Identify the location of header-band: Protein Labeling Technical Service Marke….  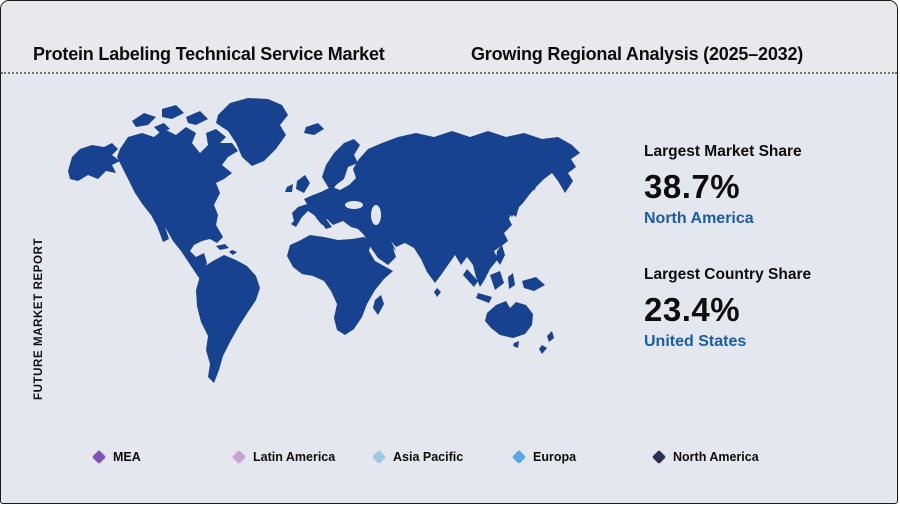
(449, 37).